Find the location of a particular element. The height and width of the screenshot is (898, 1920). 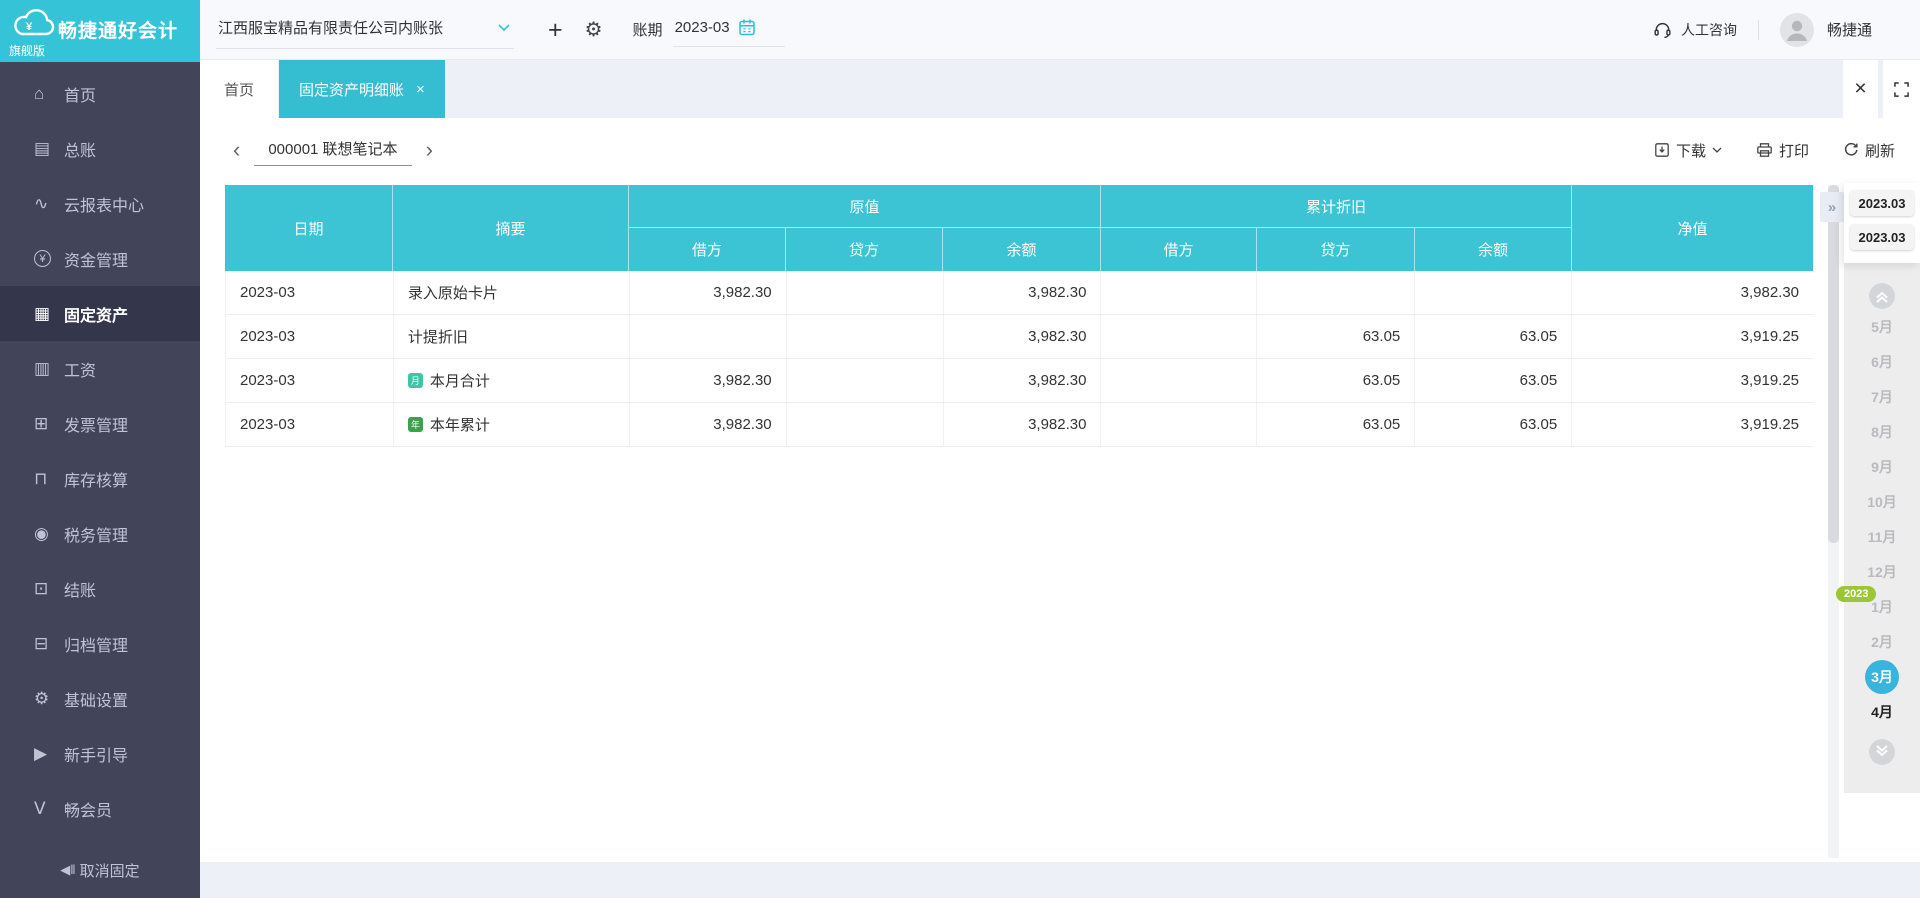

cell-date: 2023-03 is located at coordinates (310, 380).